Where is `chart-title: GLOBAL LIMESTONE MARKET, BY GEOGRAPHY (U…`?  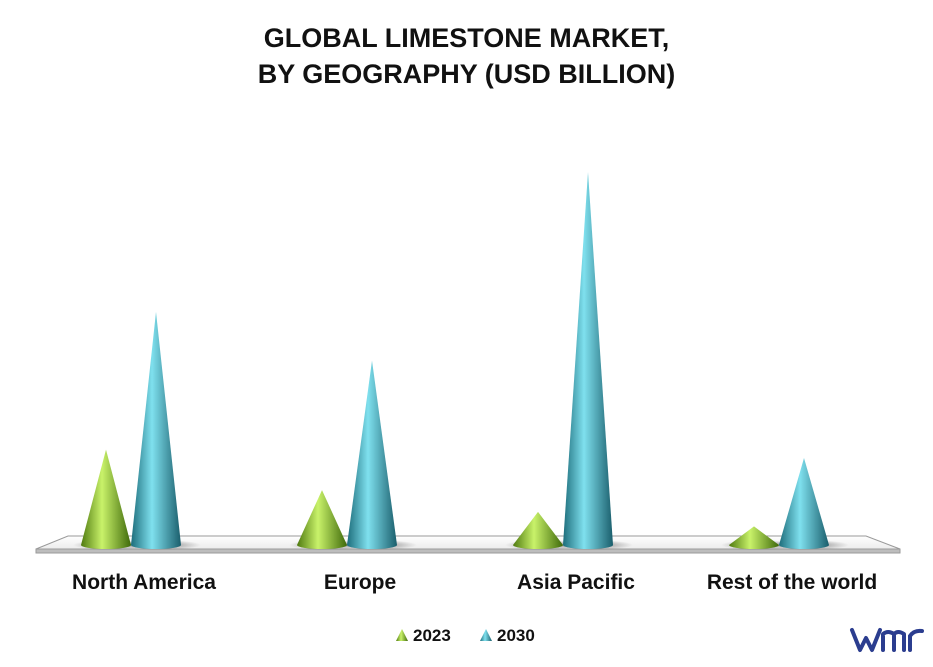 chart-title: GLOBAL LIMESTONE MARKET, BY GEOGRAPHY (U… is located at coordinates (466, 56).